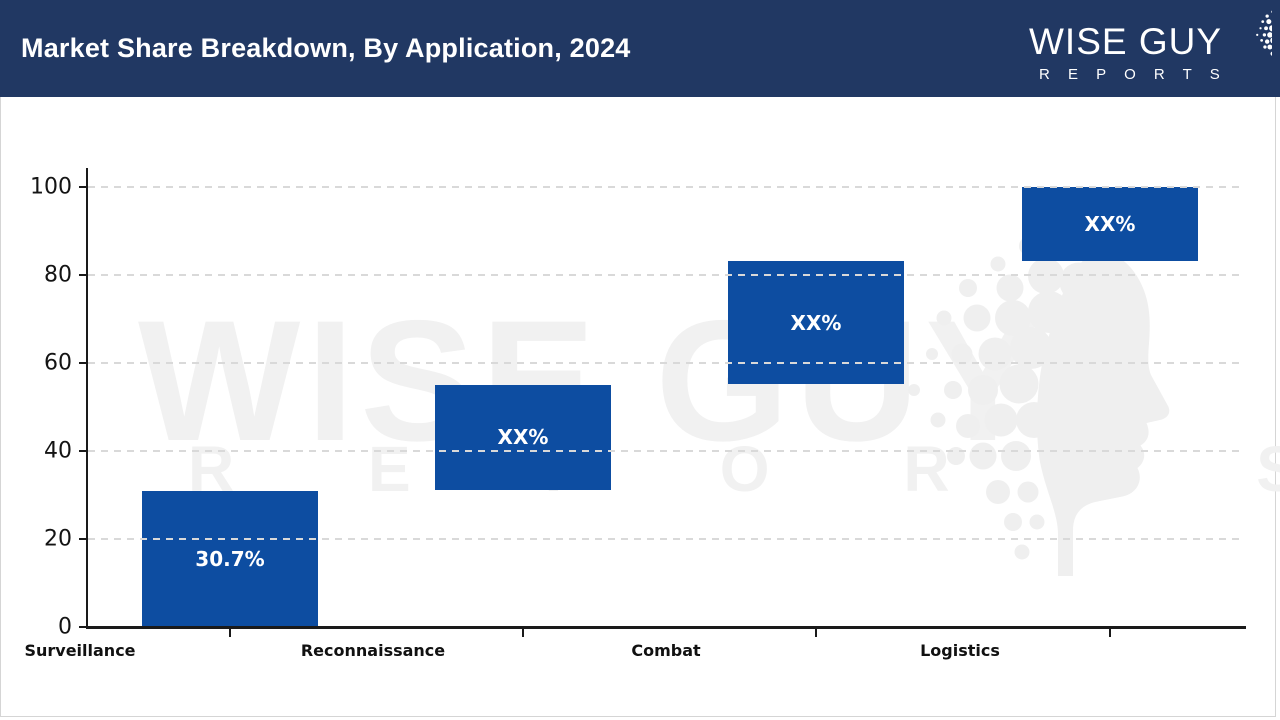 The height and width of the screenshot is (720, 1280). Describe the element at coordinates (65, 626) in the screenshot. I see `y-tick-label-0: 0` at that location.